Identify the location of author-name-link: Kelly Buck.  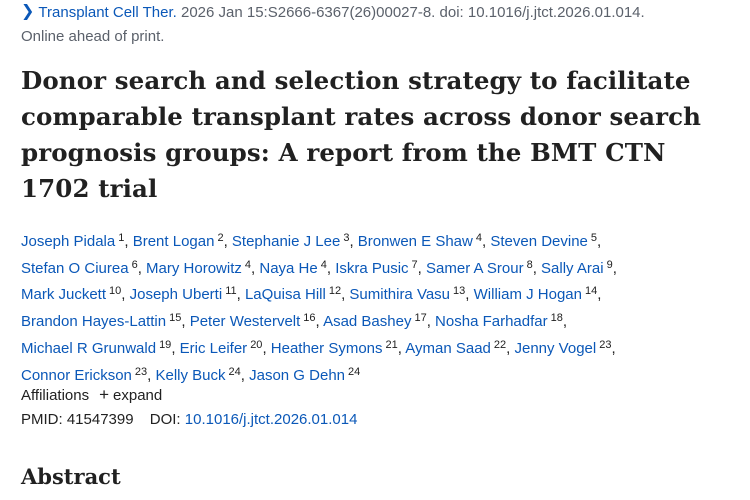
(190, 375).